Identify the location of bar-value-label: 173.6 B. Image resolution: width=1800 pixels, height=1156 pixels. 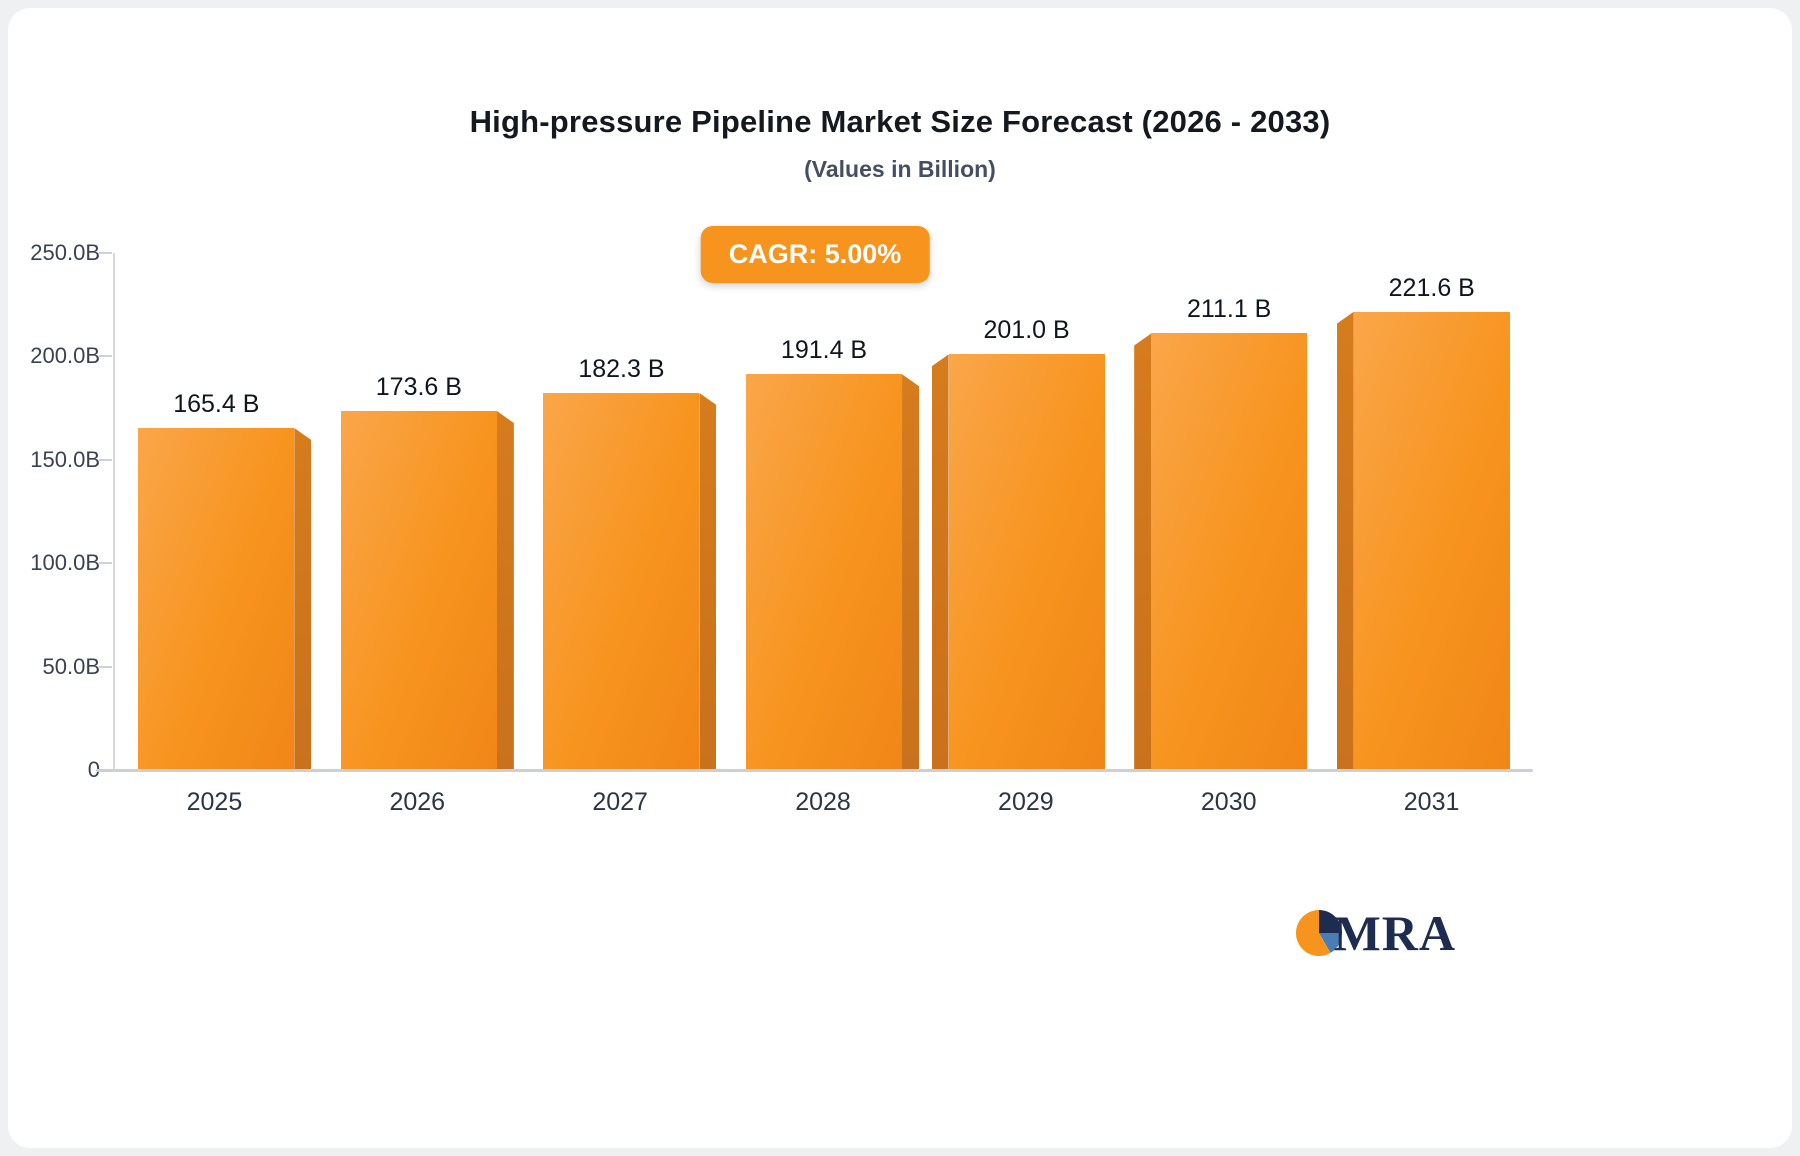
(418, 387).